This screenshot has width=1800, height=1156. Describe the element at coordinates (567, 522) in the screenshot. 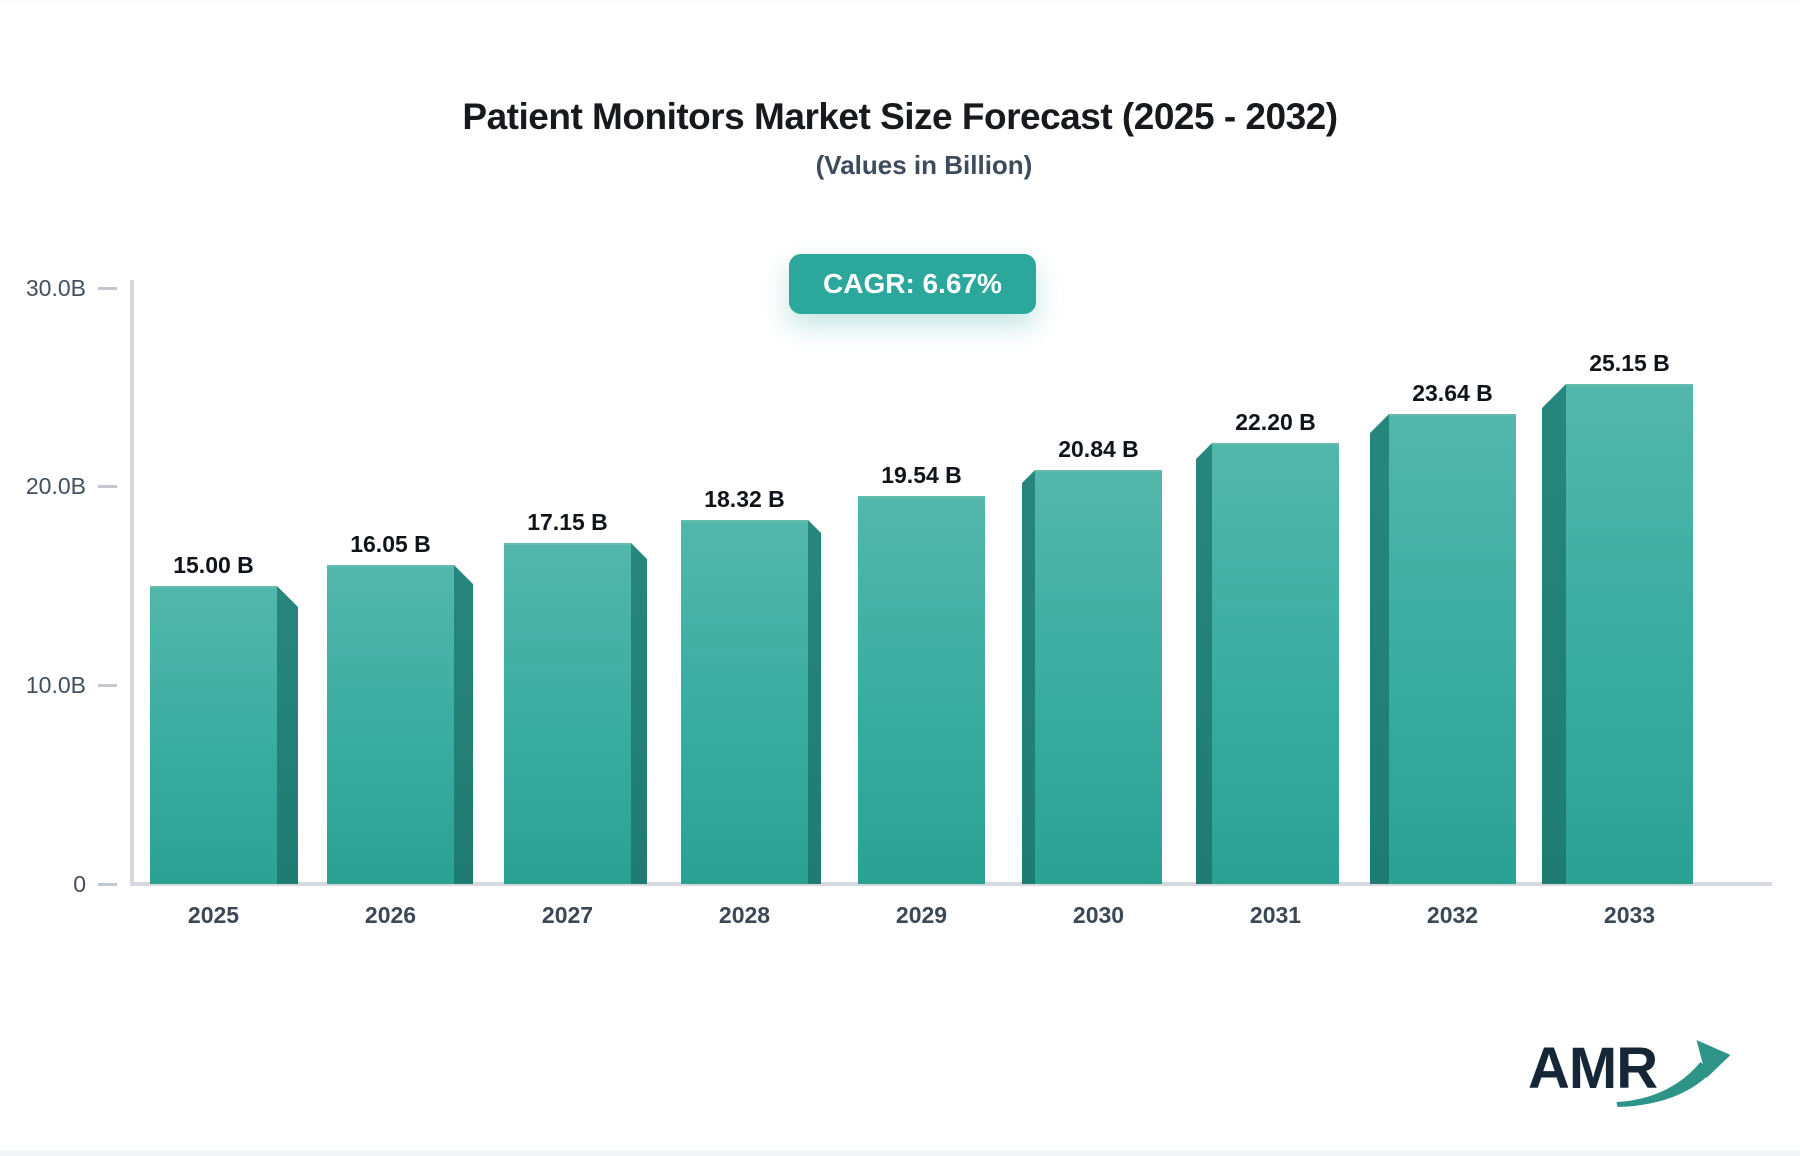

I see `bar-value-label: 17.15 B` at that location.